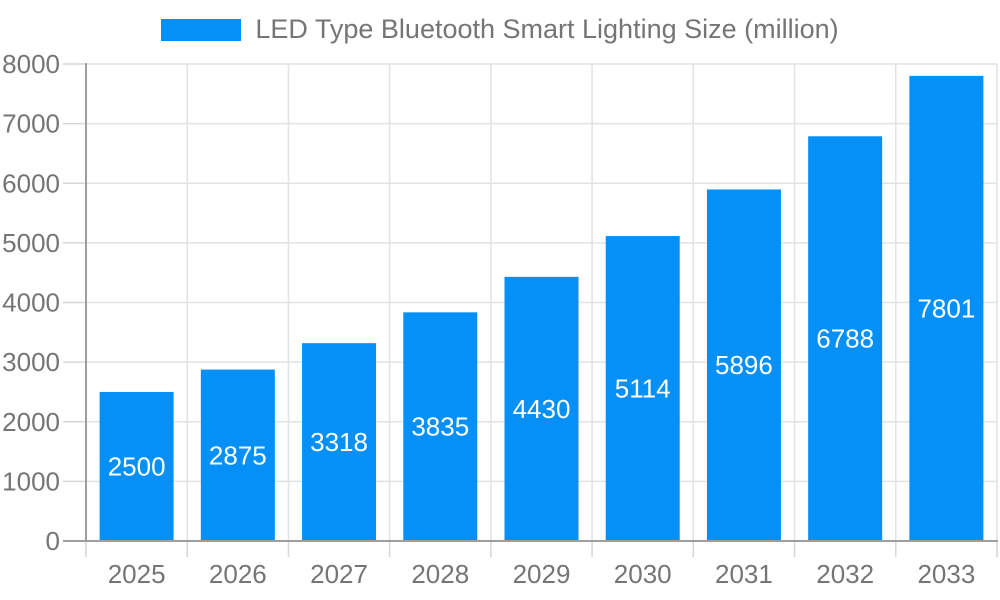 This screenshot has width=1000, height=600. Describe the element at coordinates (31, 183) in the screenshot. I see `y-axis-tick-label: 6000` at that location.